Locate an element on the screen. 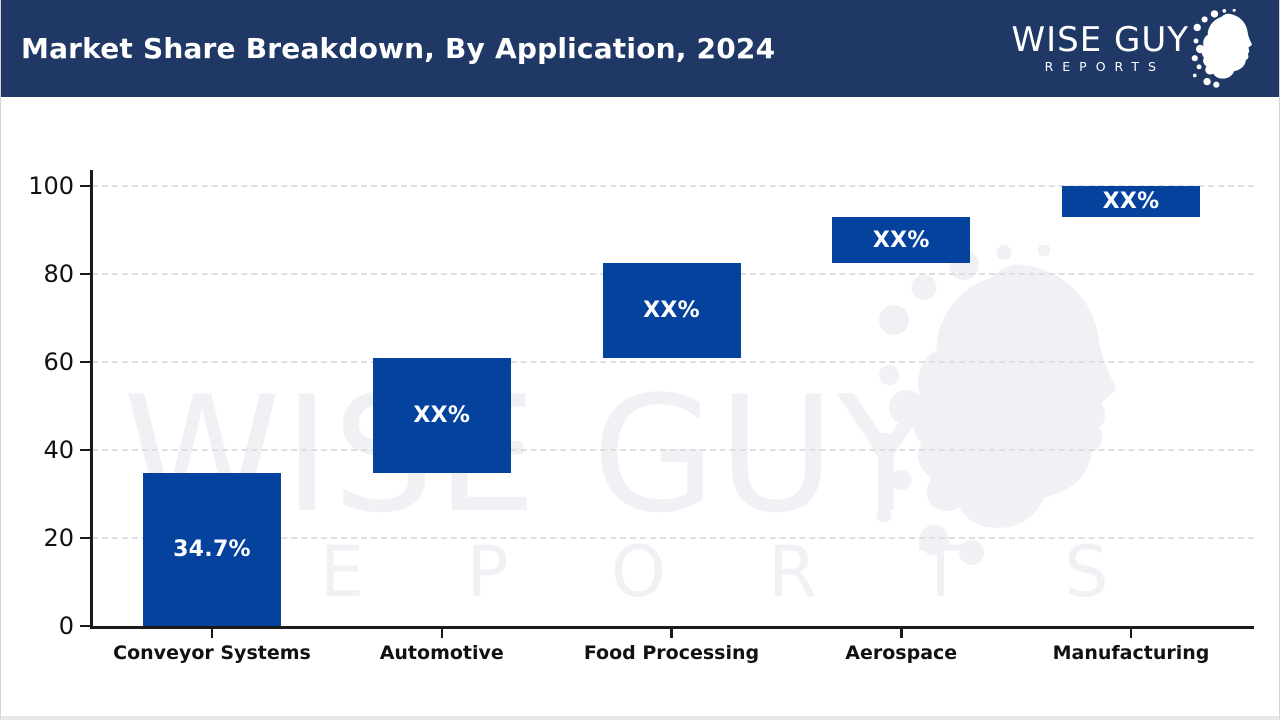  wise-guy-logo: WISE GUY REPORTS is located at coordinates (1138, 48).